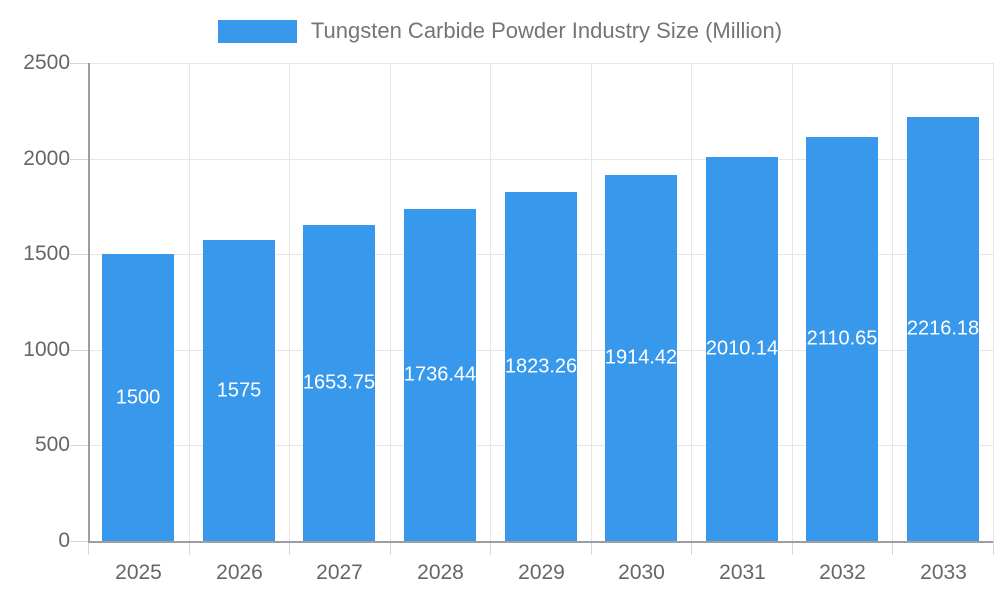  I want to click on x-axis-label: 2032, so click(842, 572).